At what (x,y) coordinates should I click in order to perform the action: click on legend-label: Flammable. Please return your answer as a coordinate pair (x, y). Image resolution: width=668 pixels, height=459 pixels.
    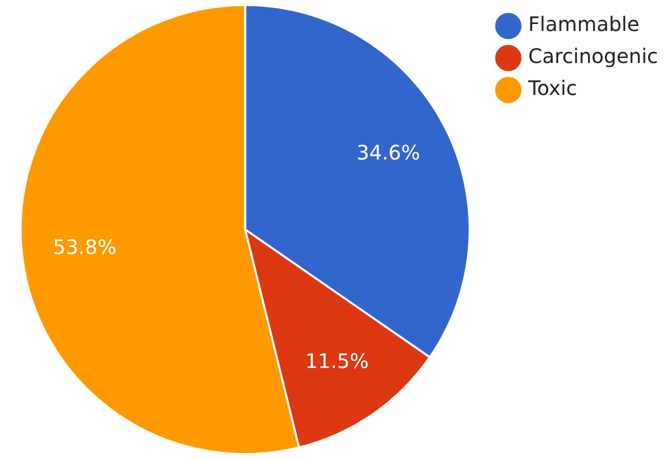
    Looking at the image, I should click on (584, 24).